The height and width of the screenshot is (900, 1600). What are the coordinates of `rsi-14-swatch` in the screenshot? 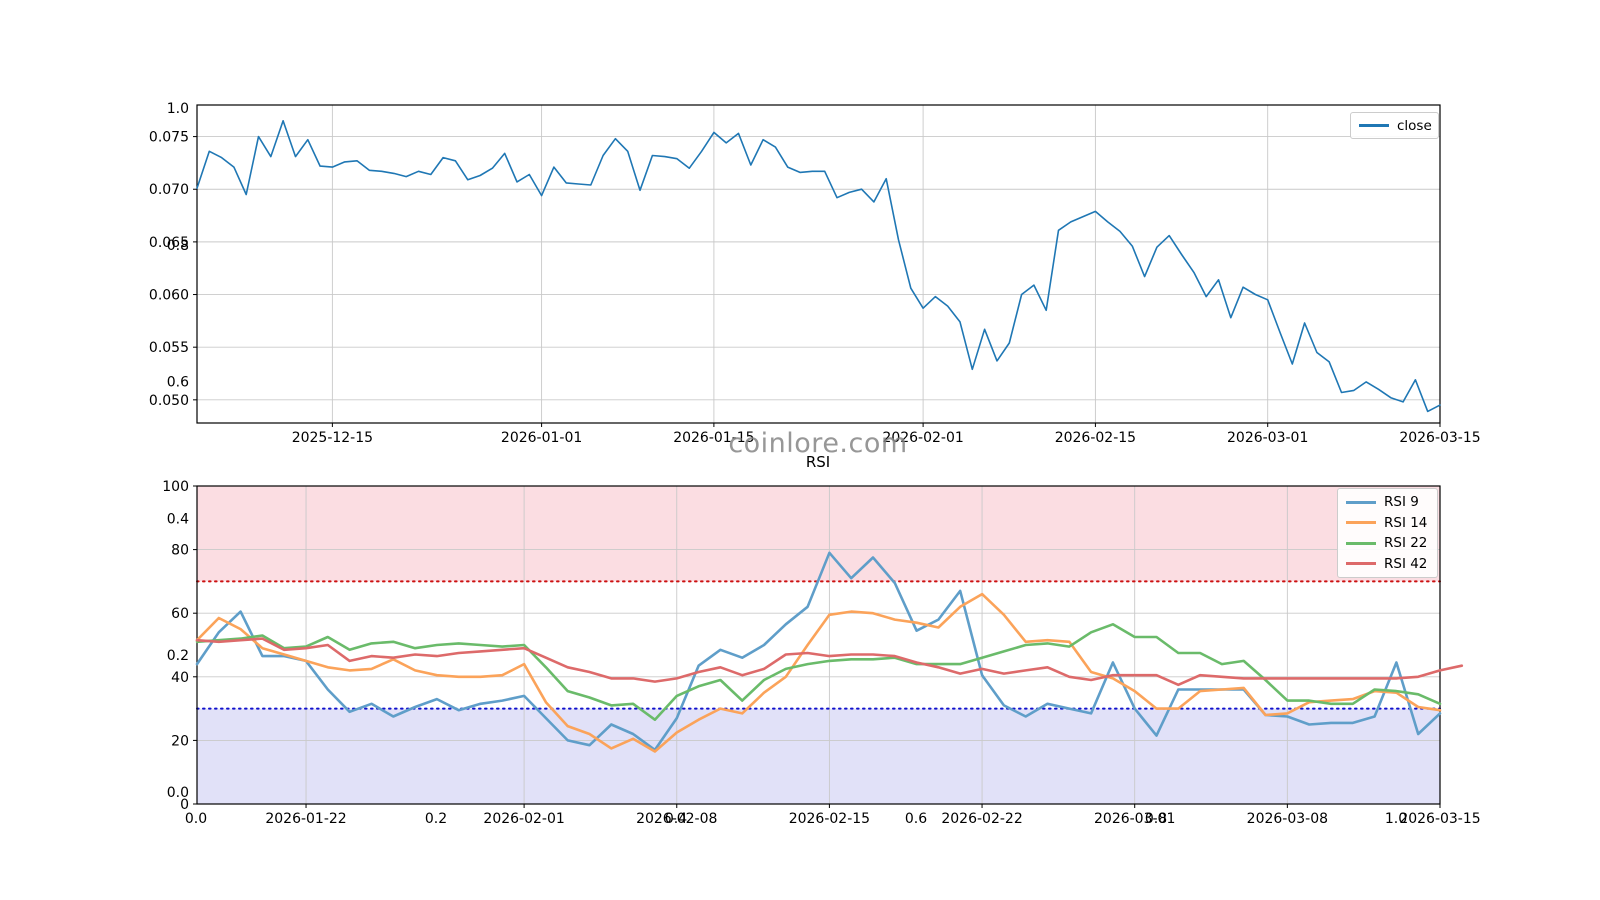 It's located at (1361, 523).